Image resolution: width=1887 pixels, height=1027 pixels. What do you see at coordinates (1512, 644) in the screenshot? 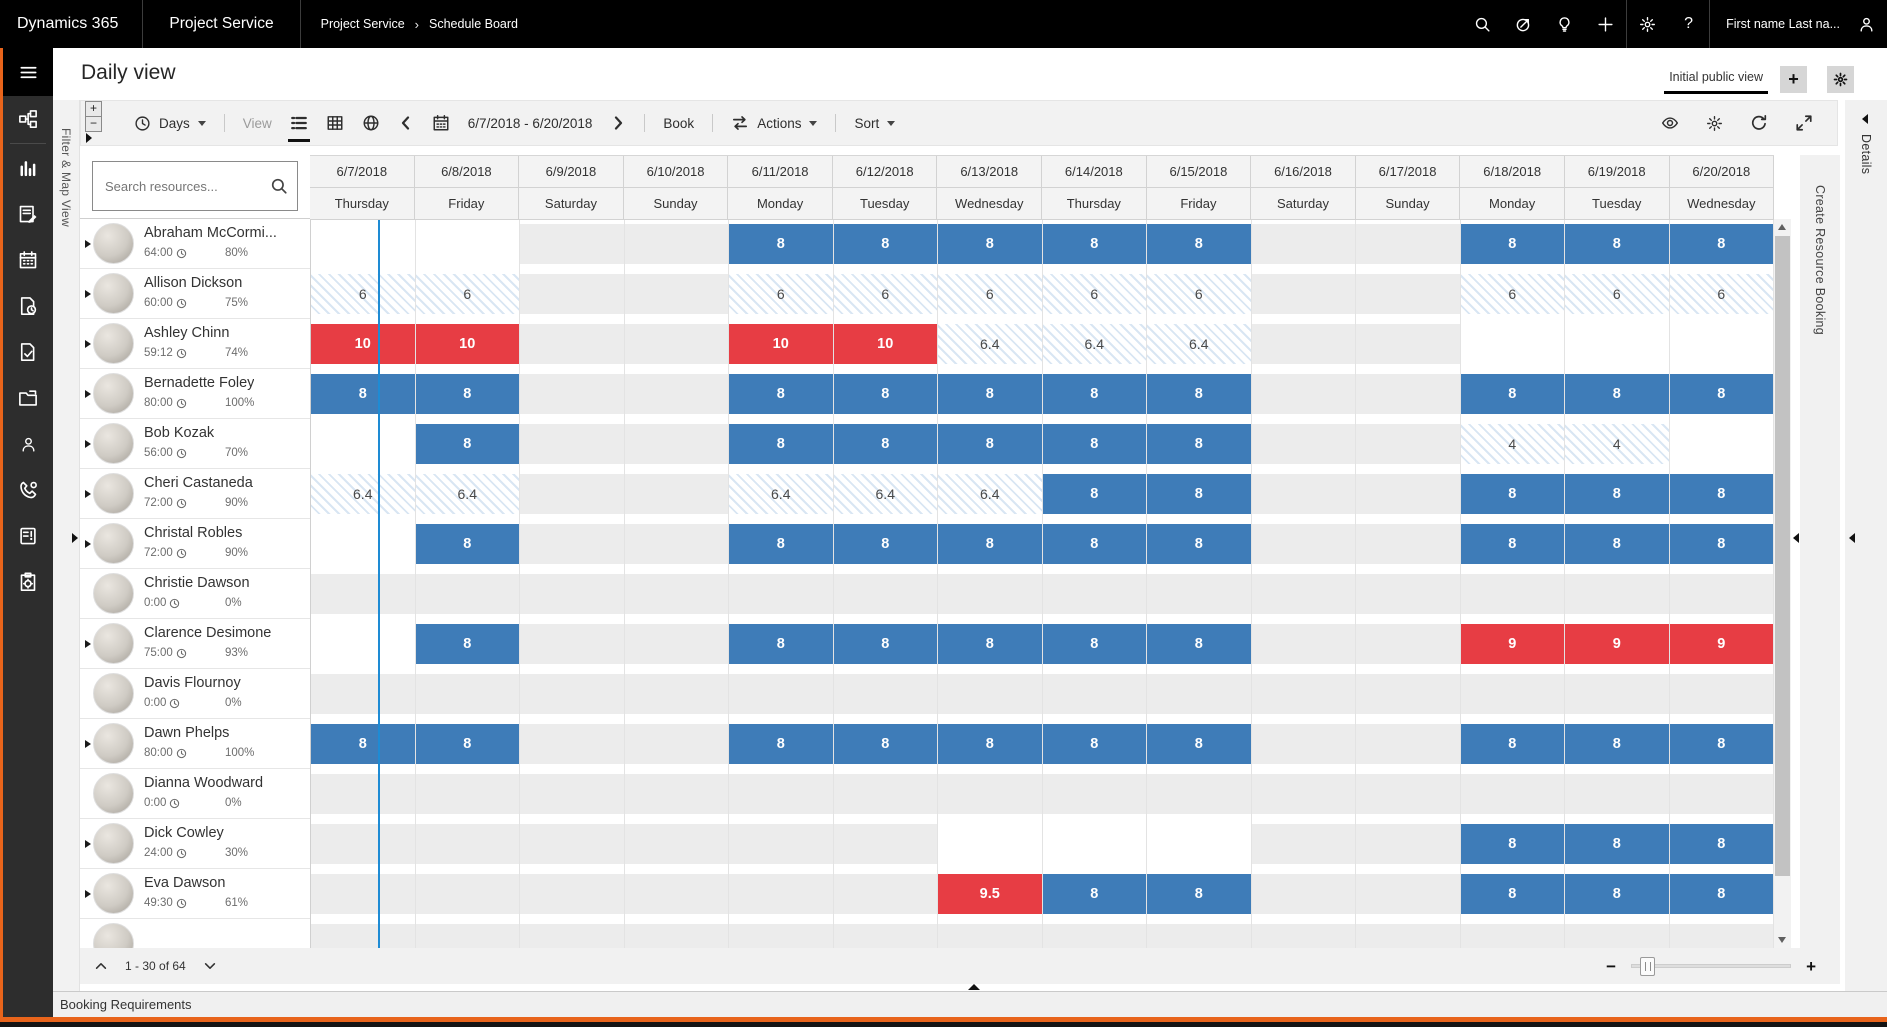
I see `booking-cell: 9` at bounding box center [1512, 644].